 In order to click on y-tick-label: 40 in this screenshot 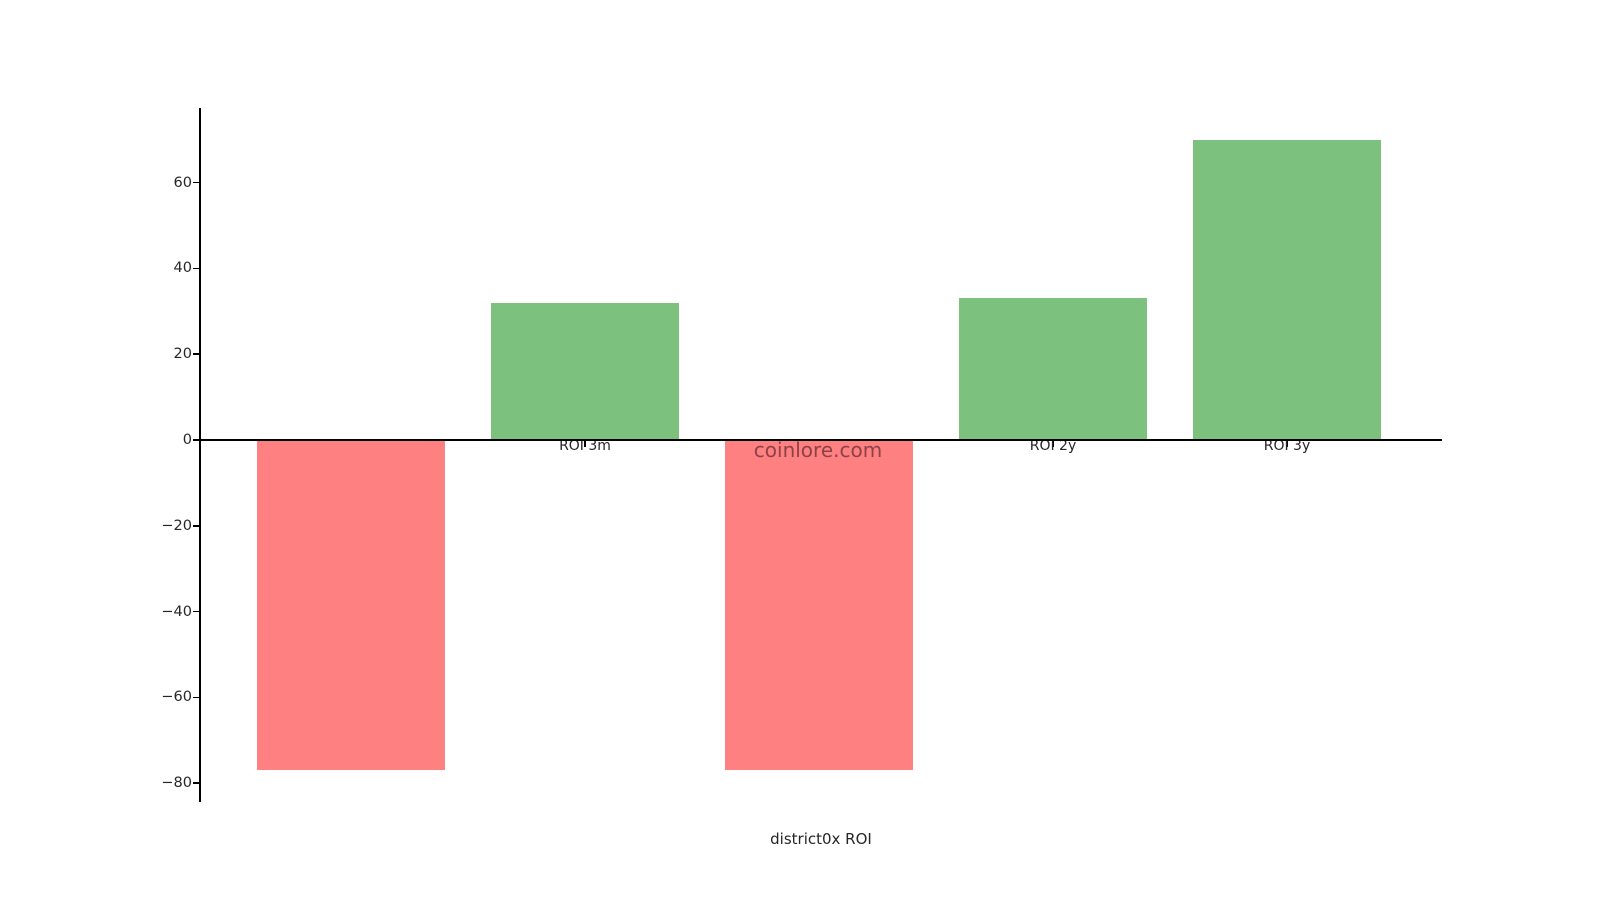, I will do `click(182, 268)`.